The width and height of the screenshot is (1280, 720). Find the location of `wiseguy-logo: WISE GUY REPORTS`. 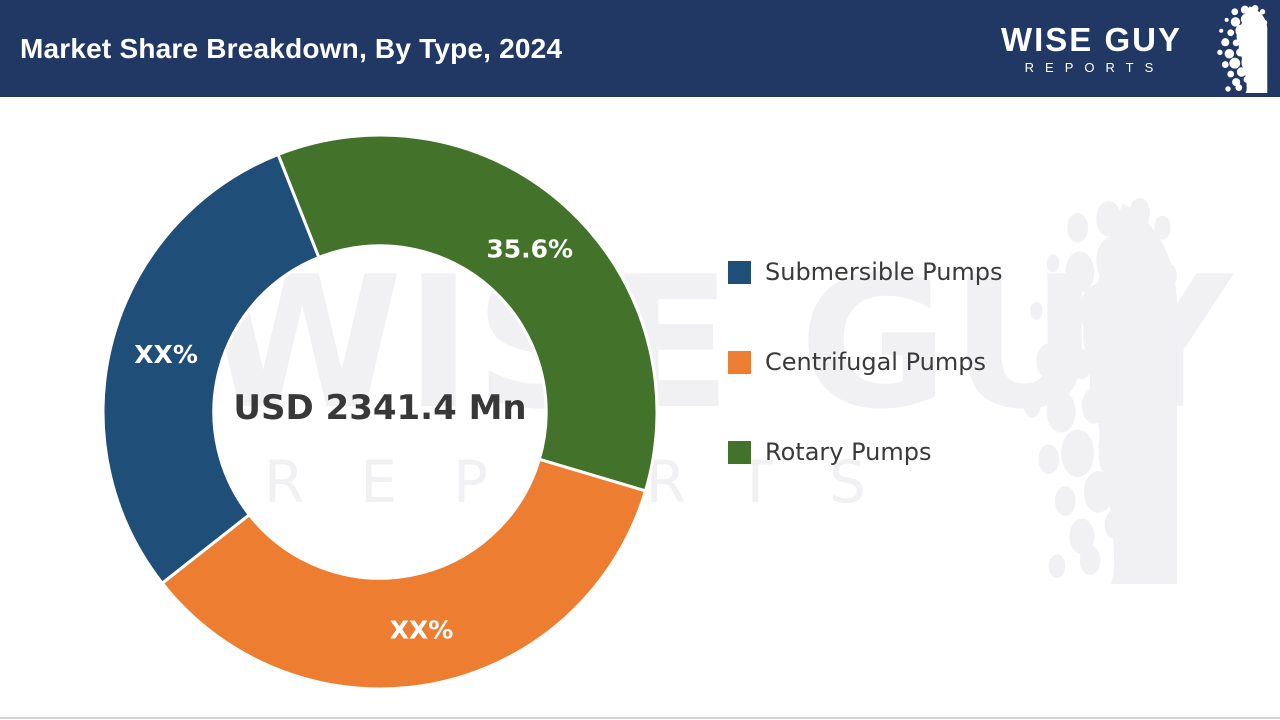

wiseguy-logo: WISE GUY REPORTS is located at coordinates (1135, 48).